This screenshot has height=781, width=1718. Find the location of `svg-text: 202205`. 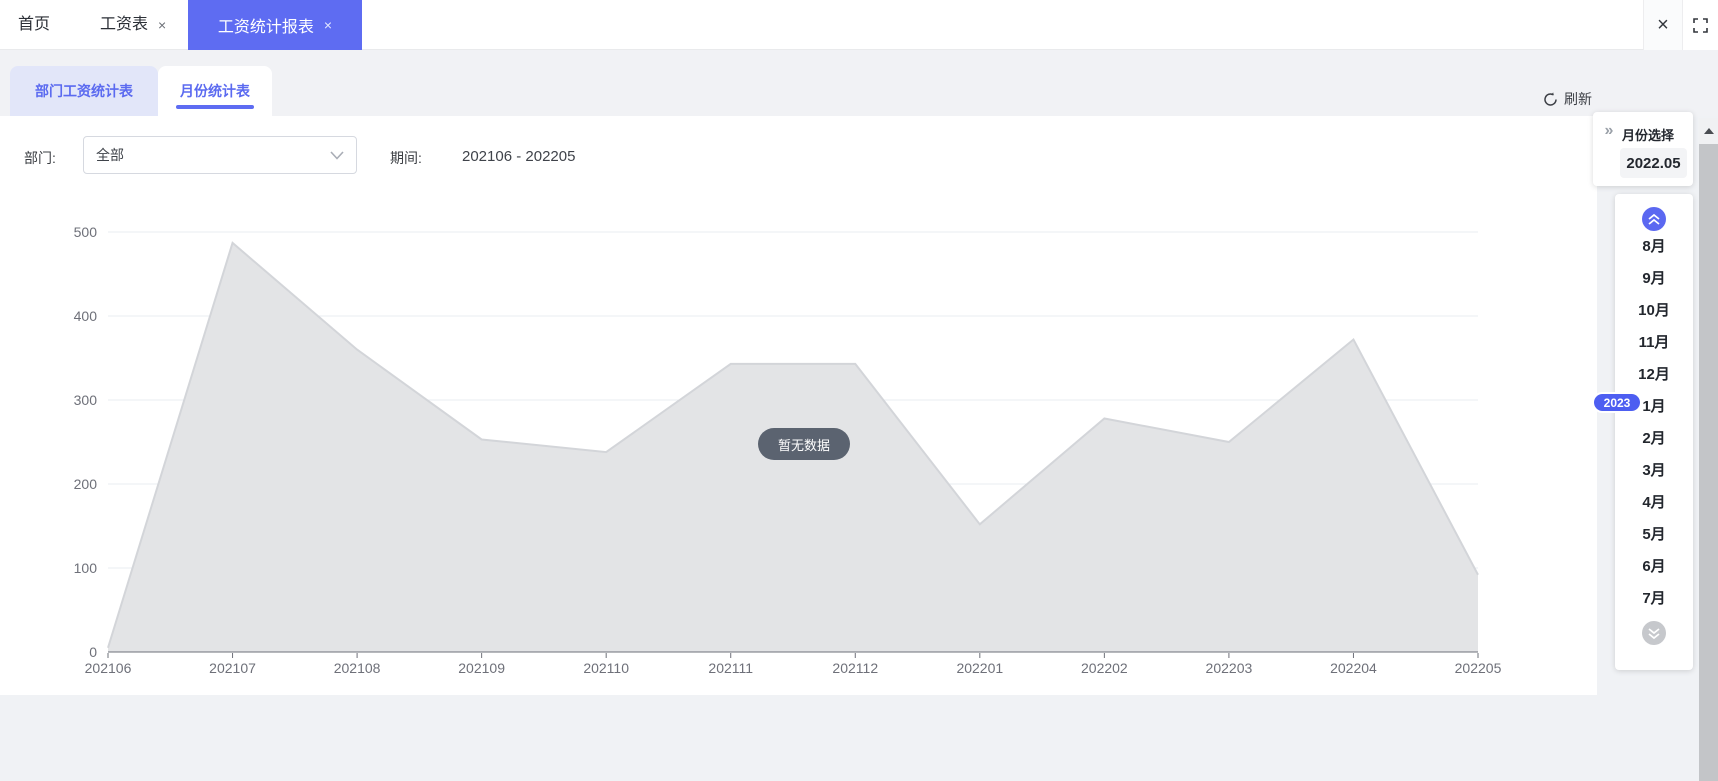

svg-text: 202205 is located at coordinates (1478, 668).